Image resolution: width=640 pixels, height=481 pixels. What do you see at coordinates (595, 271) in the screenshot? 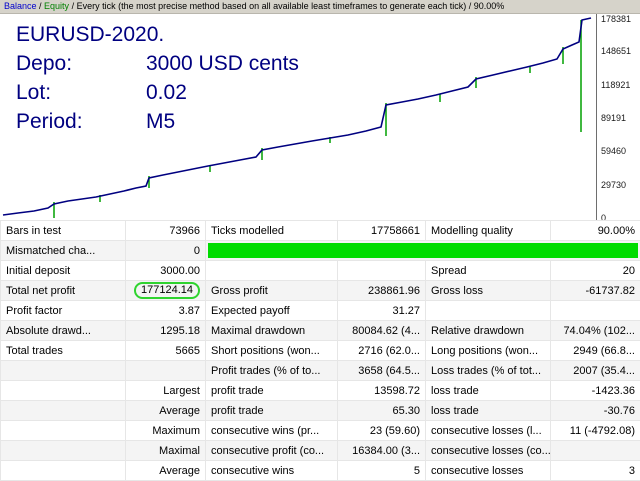
I see `row-value: 20` at bounding box center [595, 271].